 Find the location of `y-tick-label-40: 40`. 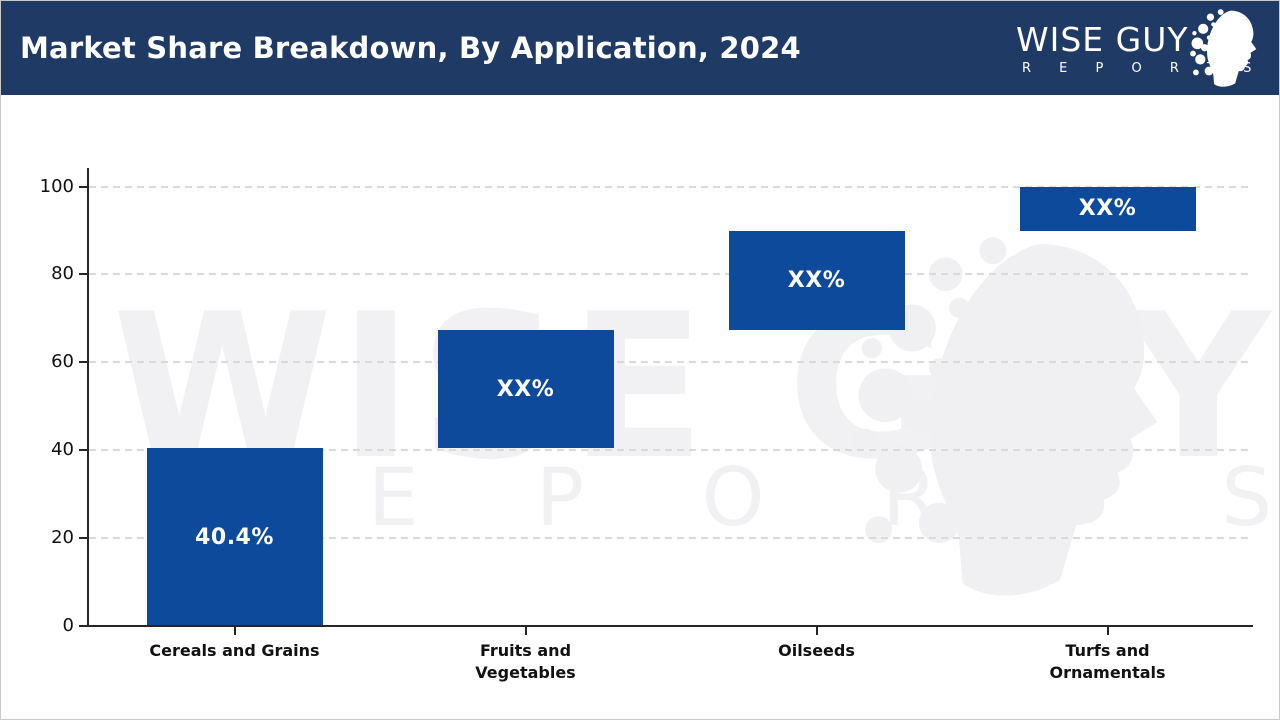

y-tick-label-40: 40 is located at coordinates (62, 450).